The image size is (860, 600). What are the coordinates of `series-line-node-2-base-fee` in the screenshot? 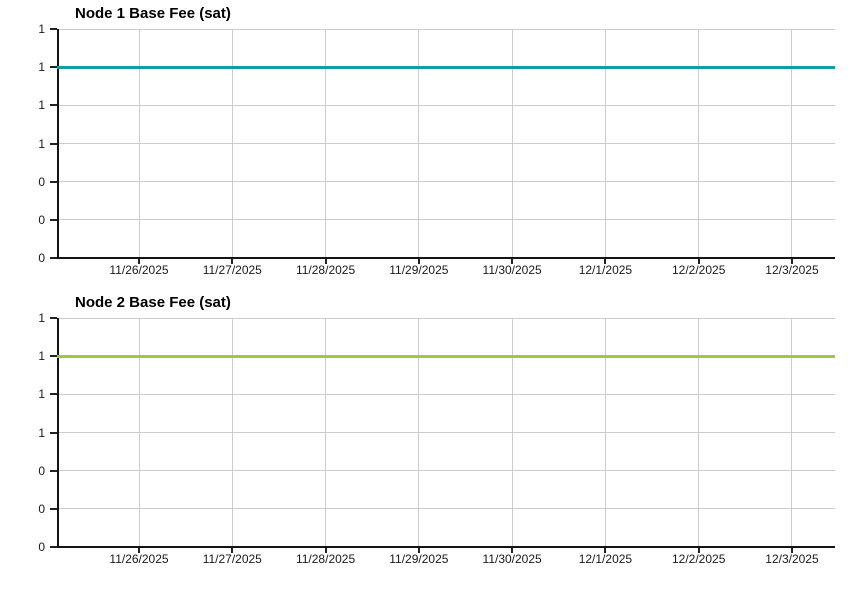 It's located at (446, 356).